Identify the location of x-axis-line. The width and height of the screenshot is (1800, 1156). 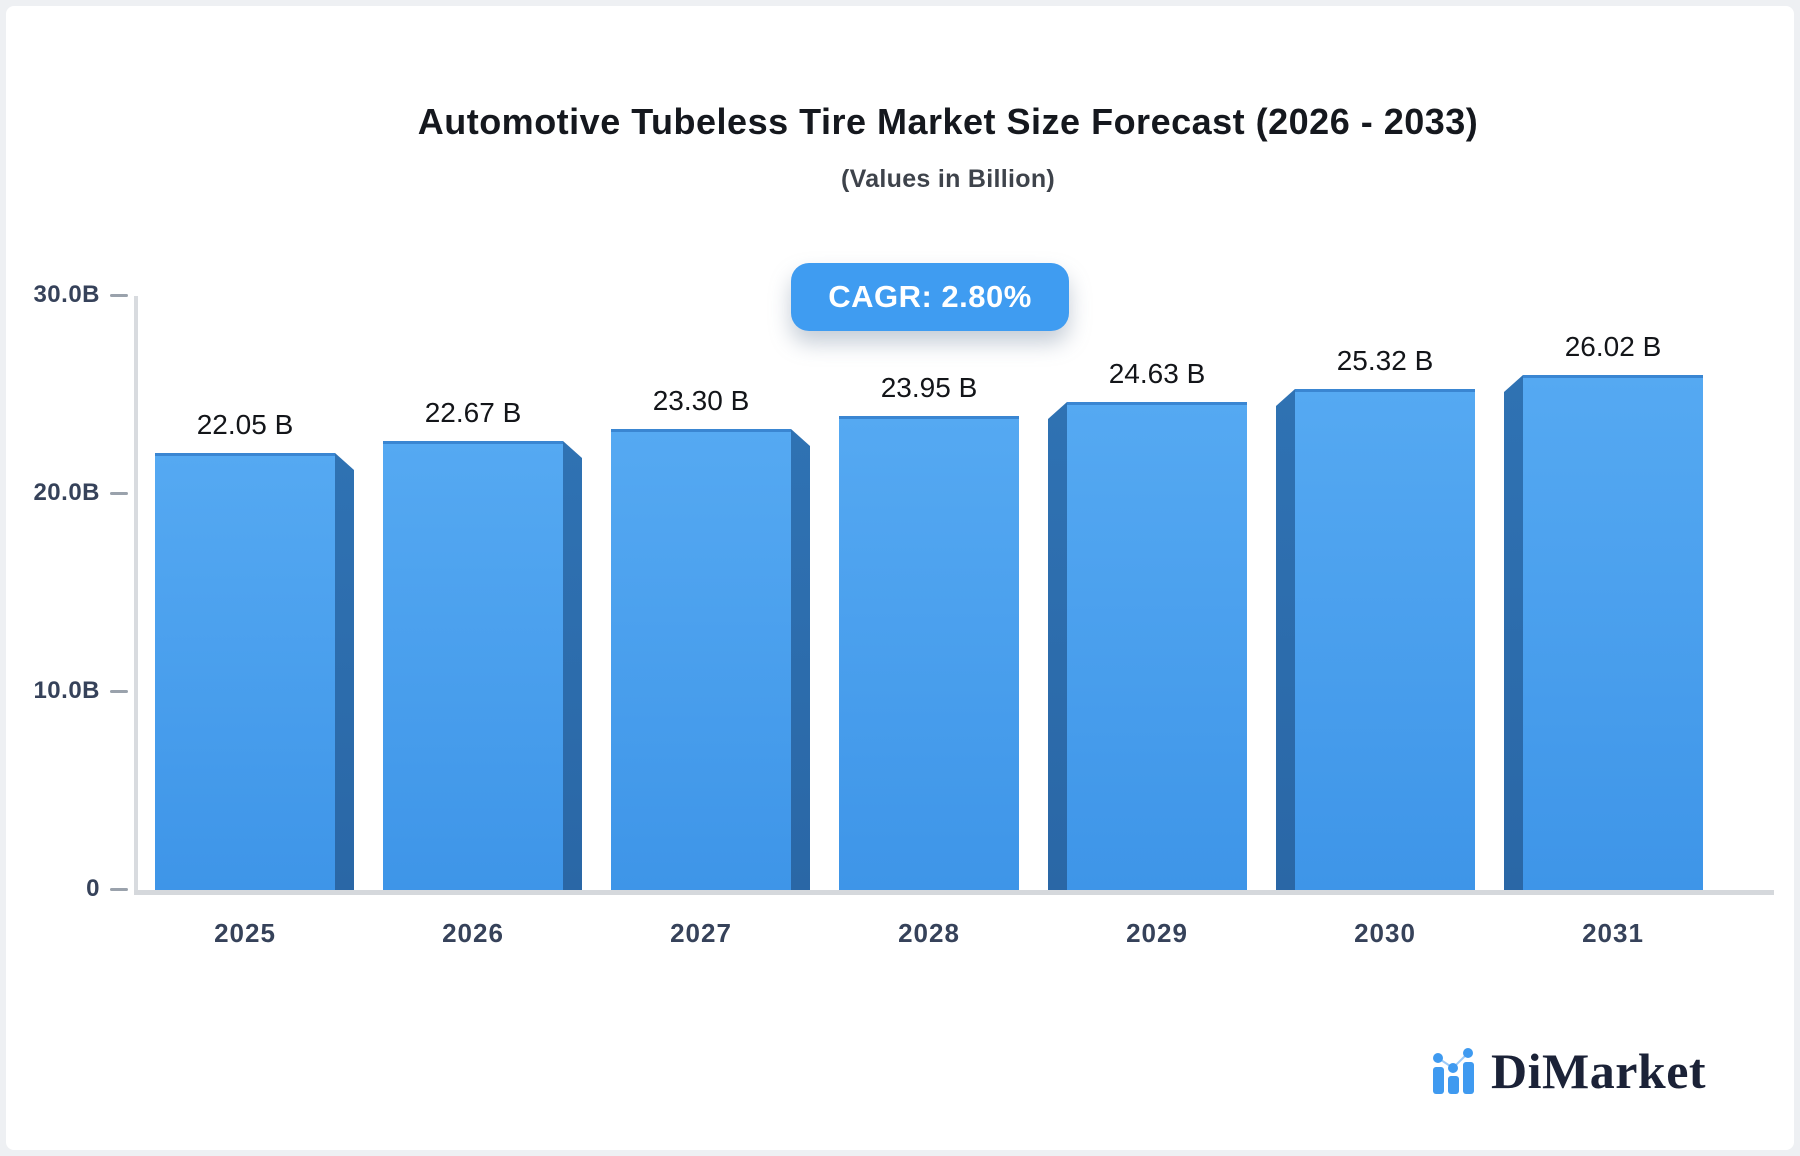
(954, 892).